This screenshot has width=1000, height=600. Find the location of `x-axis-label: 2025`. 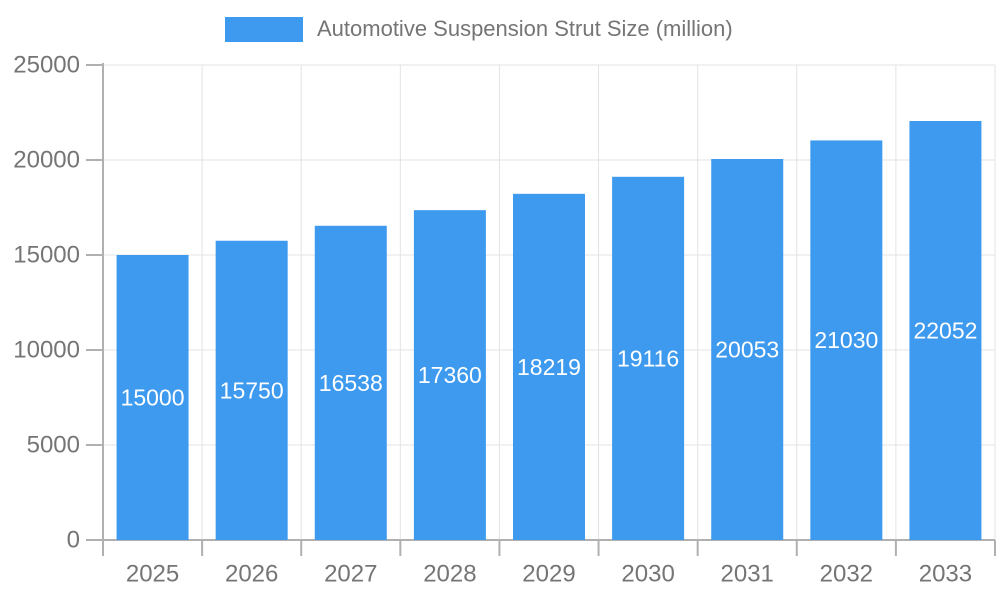

x-axis-label: 2025 is located at coordinates (152, 574).